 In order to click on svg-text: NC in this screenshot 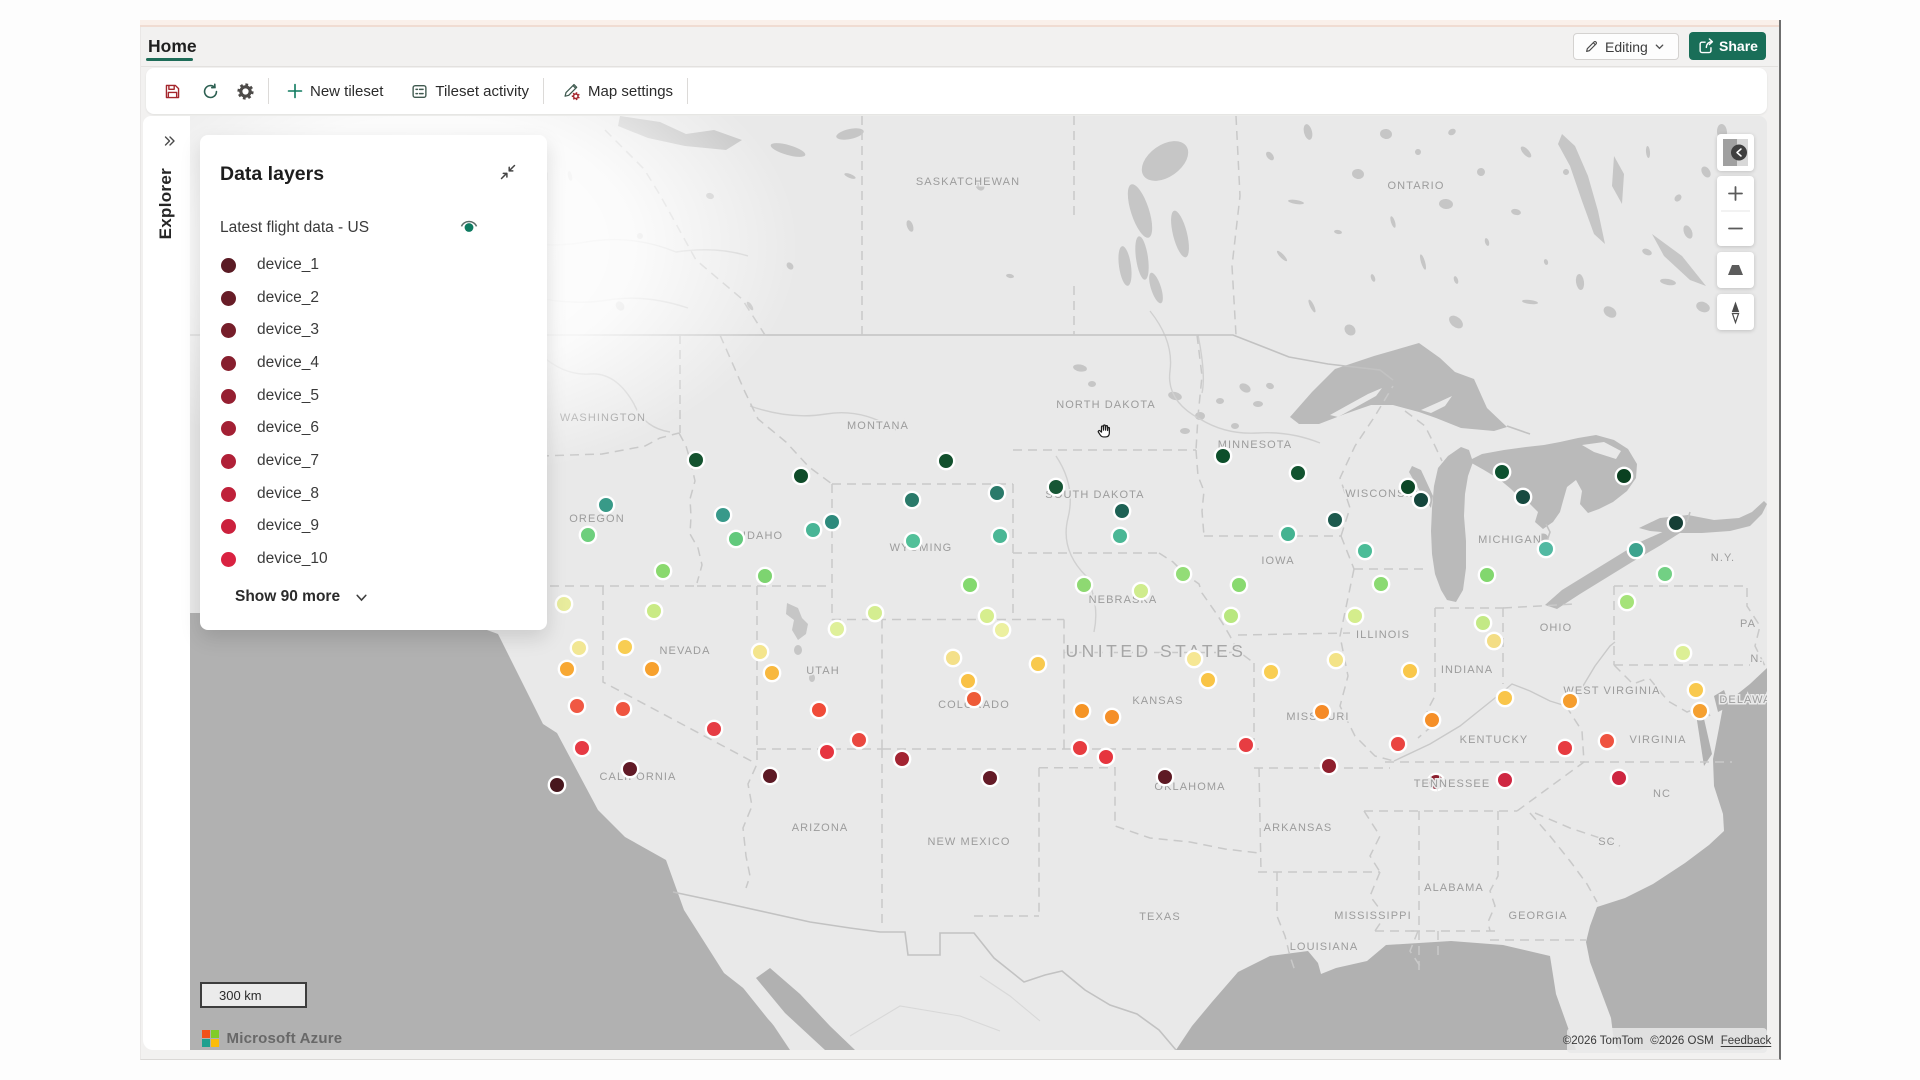, I will do `click(1662, 794)`.